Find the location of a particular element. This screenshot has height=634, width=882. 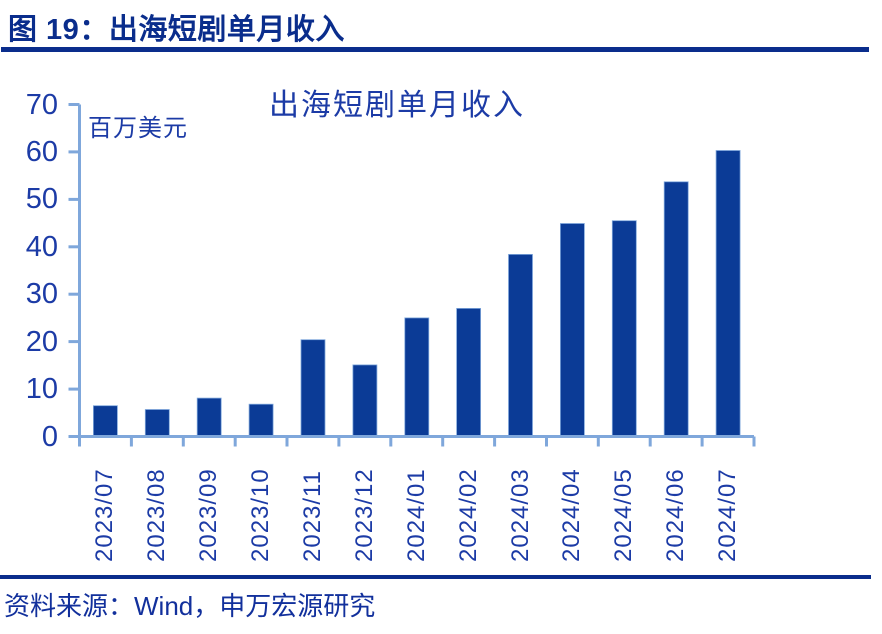

y-tick-label: 0 is located at coordinates (49, 436).